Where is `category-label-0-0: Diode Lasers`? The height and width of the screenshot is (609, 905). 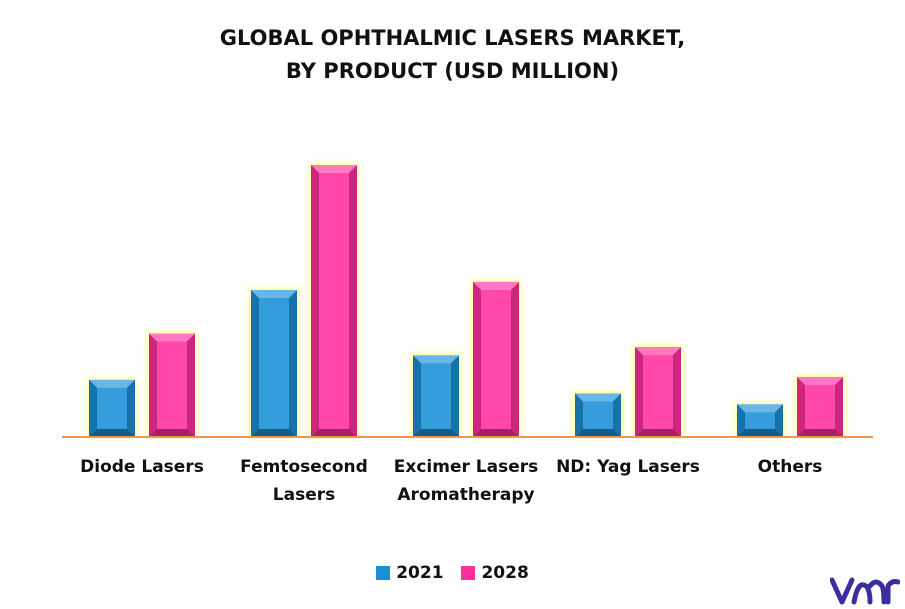
category-label-0-0: Diode Lasers is located at coordinates (142, 467).